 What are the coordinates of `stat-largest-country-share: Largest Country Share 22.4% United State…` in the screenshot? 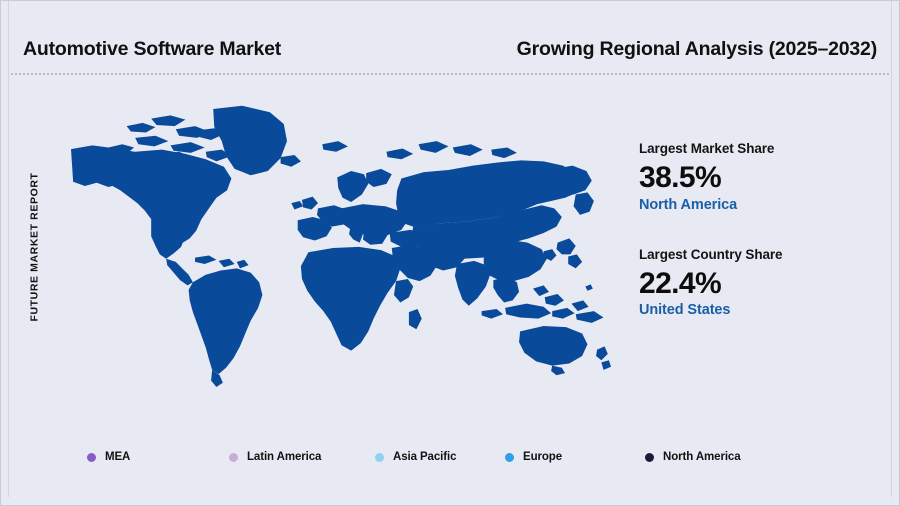 It's located at (764, 283).